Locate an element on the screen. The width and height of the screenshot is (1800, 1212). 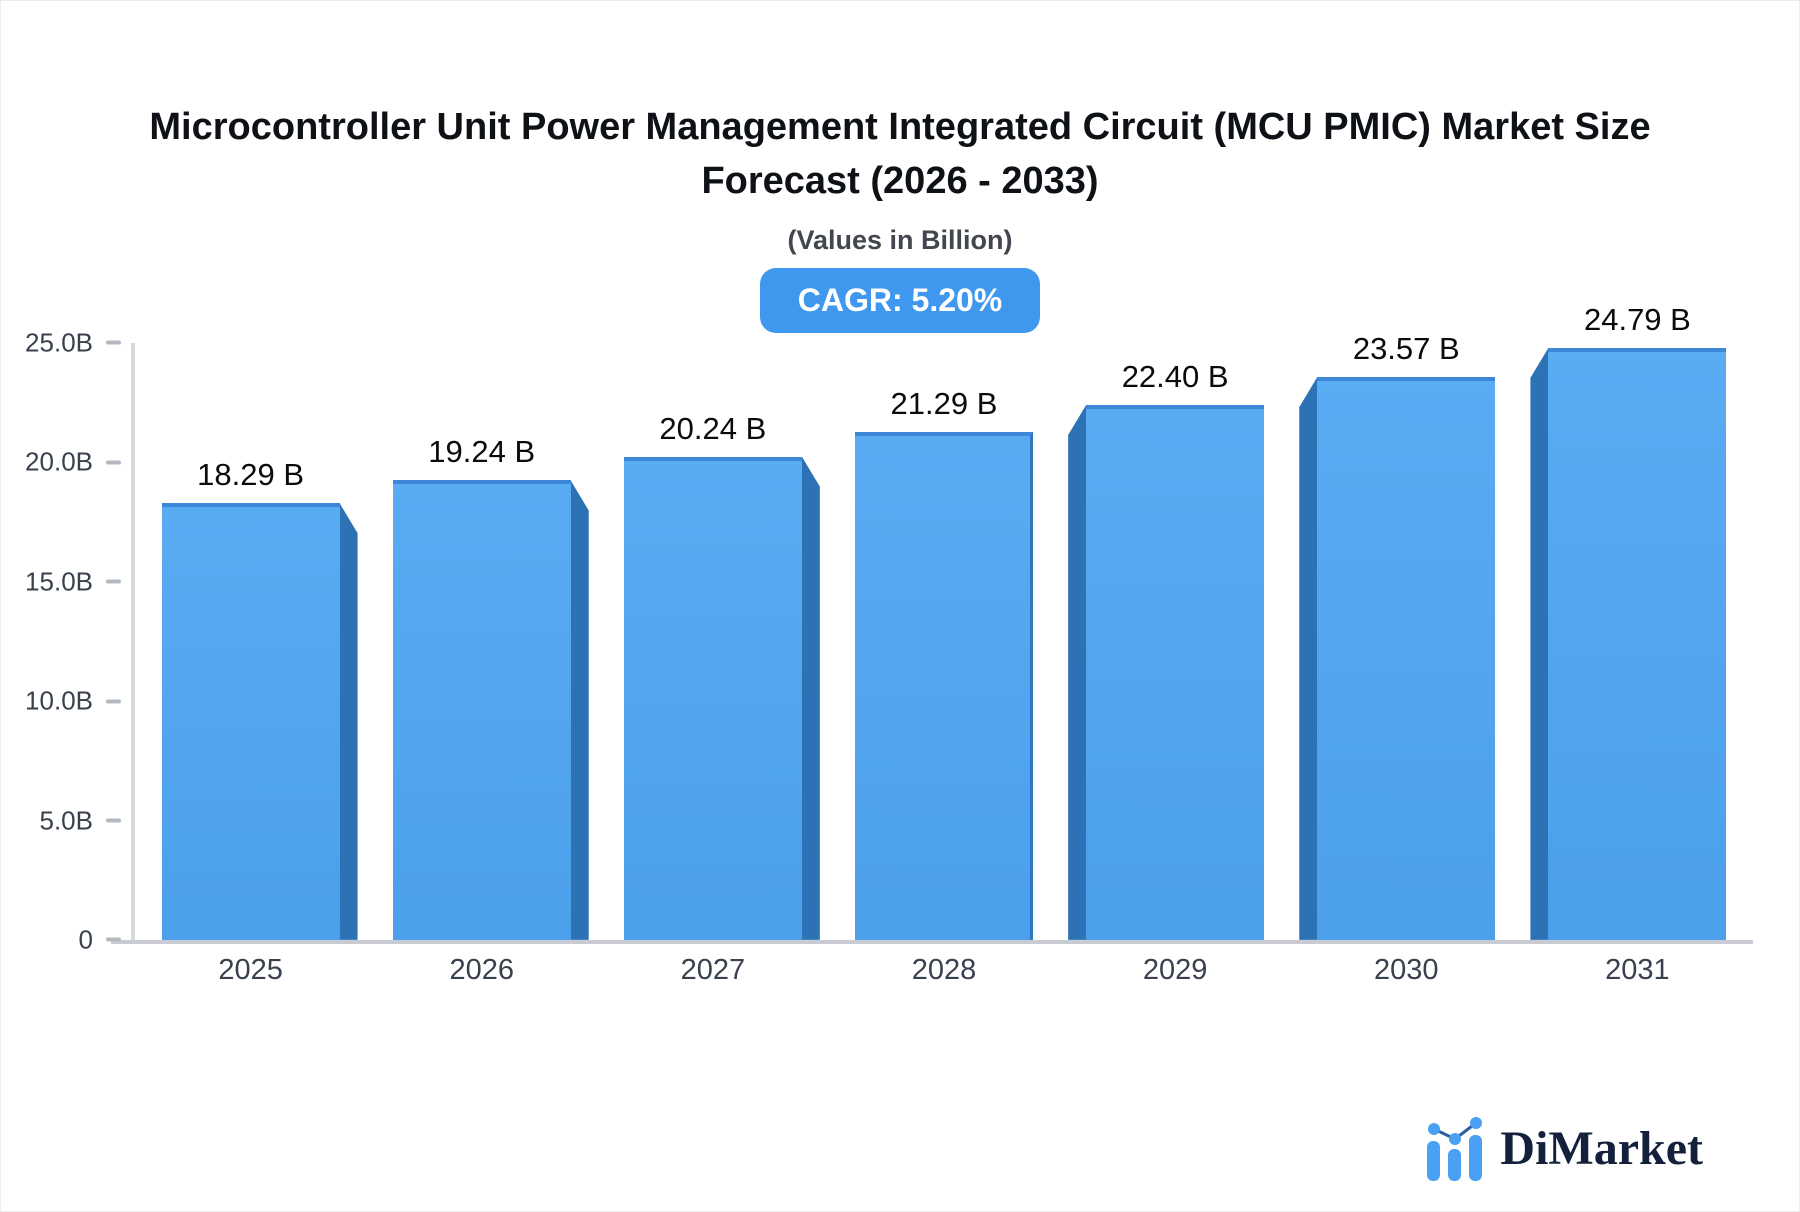
bar-slot: 20.24 B is located at coordinates (712, 675).